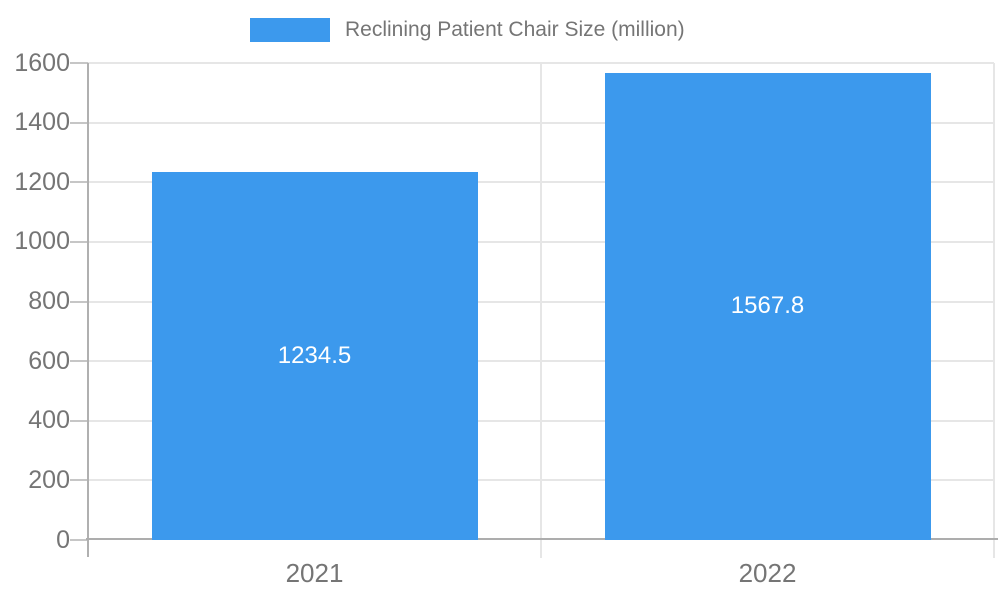 This screenshot has width=1000, height=600. I want to click on legend-label: Reclining Patient Chair Size (million), so click(515, 29).